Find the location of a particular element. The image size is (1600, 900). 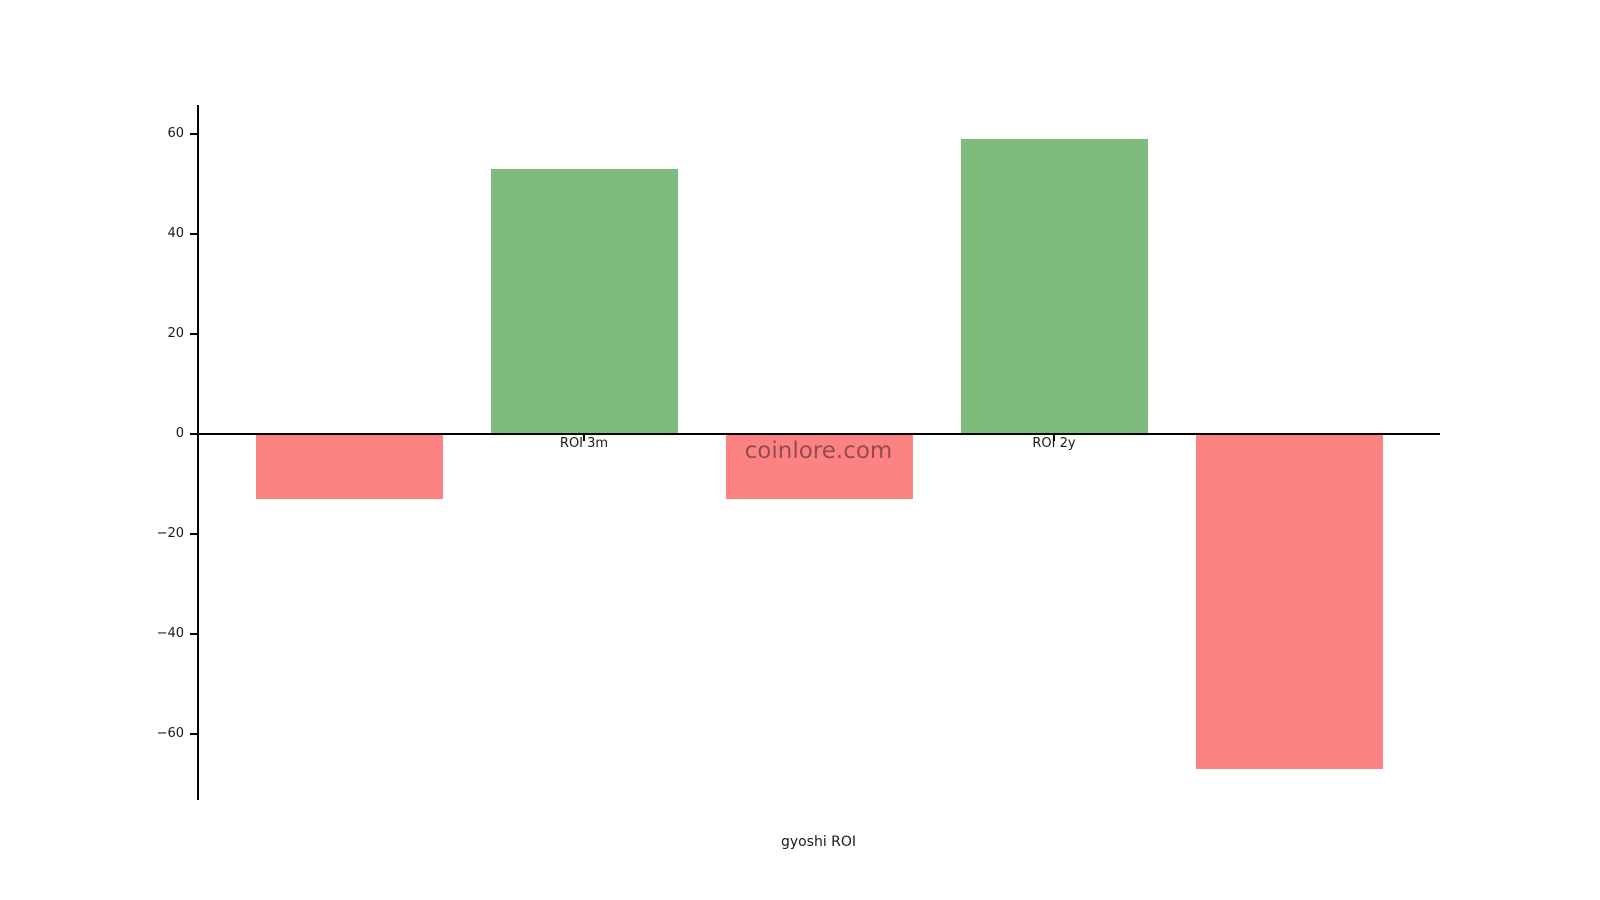

y-tick-label: −20 is located at coordinates (170, 533).